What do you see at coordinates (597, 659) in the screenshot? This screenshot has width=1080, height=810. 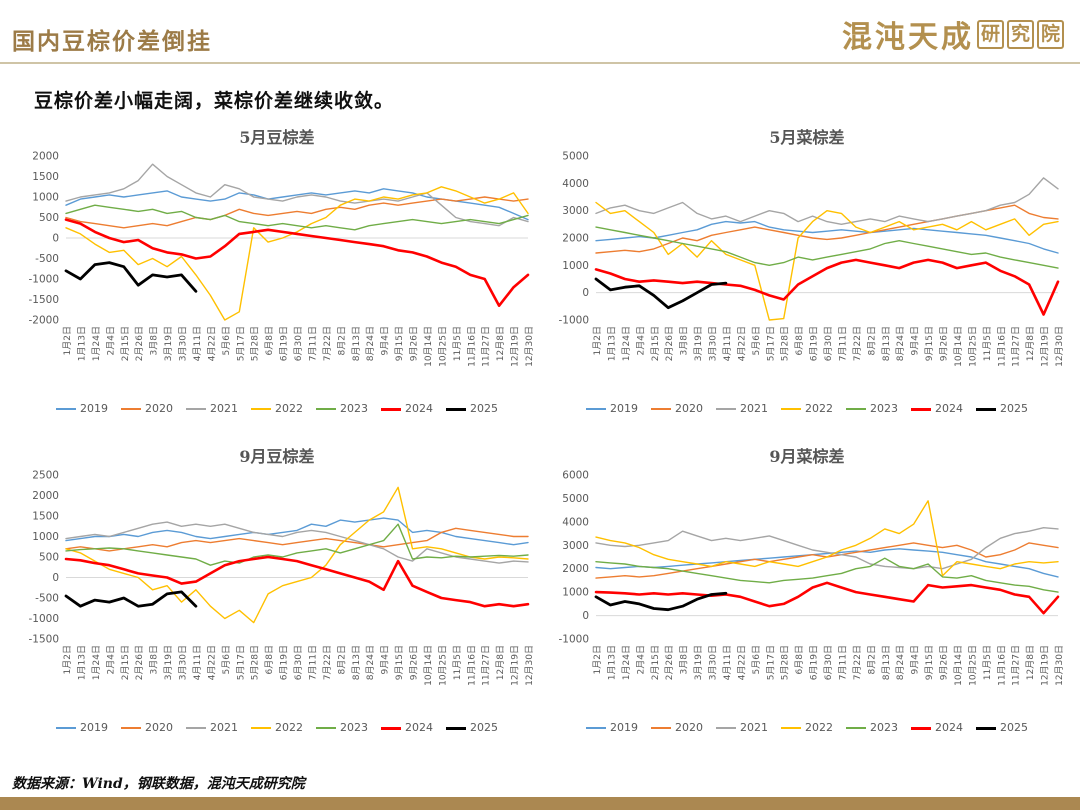 I see `x-axis-label: 1月2日` at bounding box center [597, 659].